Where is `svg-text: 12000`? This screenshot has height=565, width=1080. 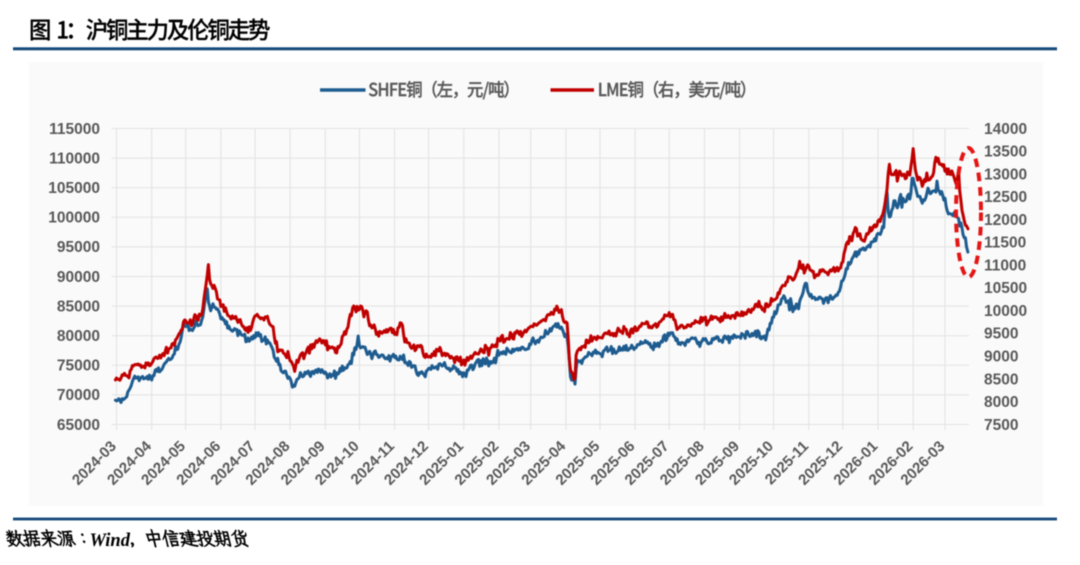
svg-text: 12000 is located at coordinates (1005, 220).